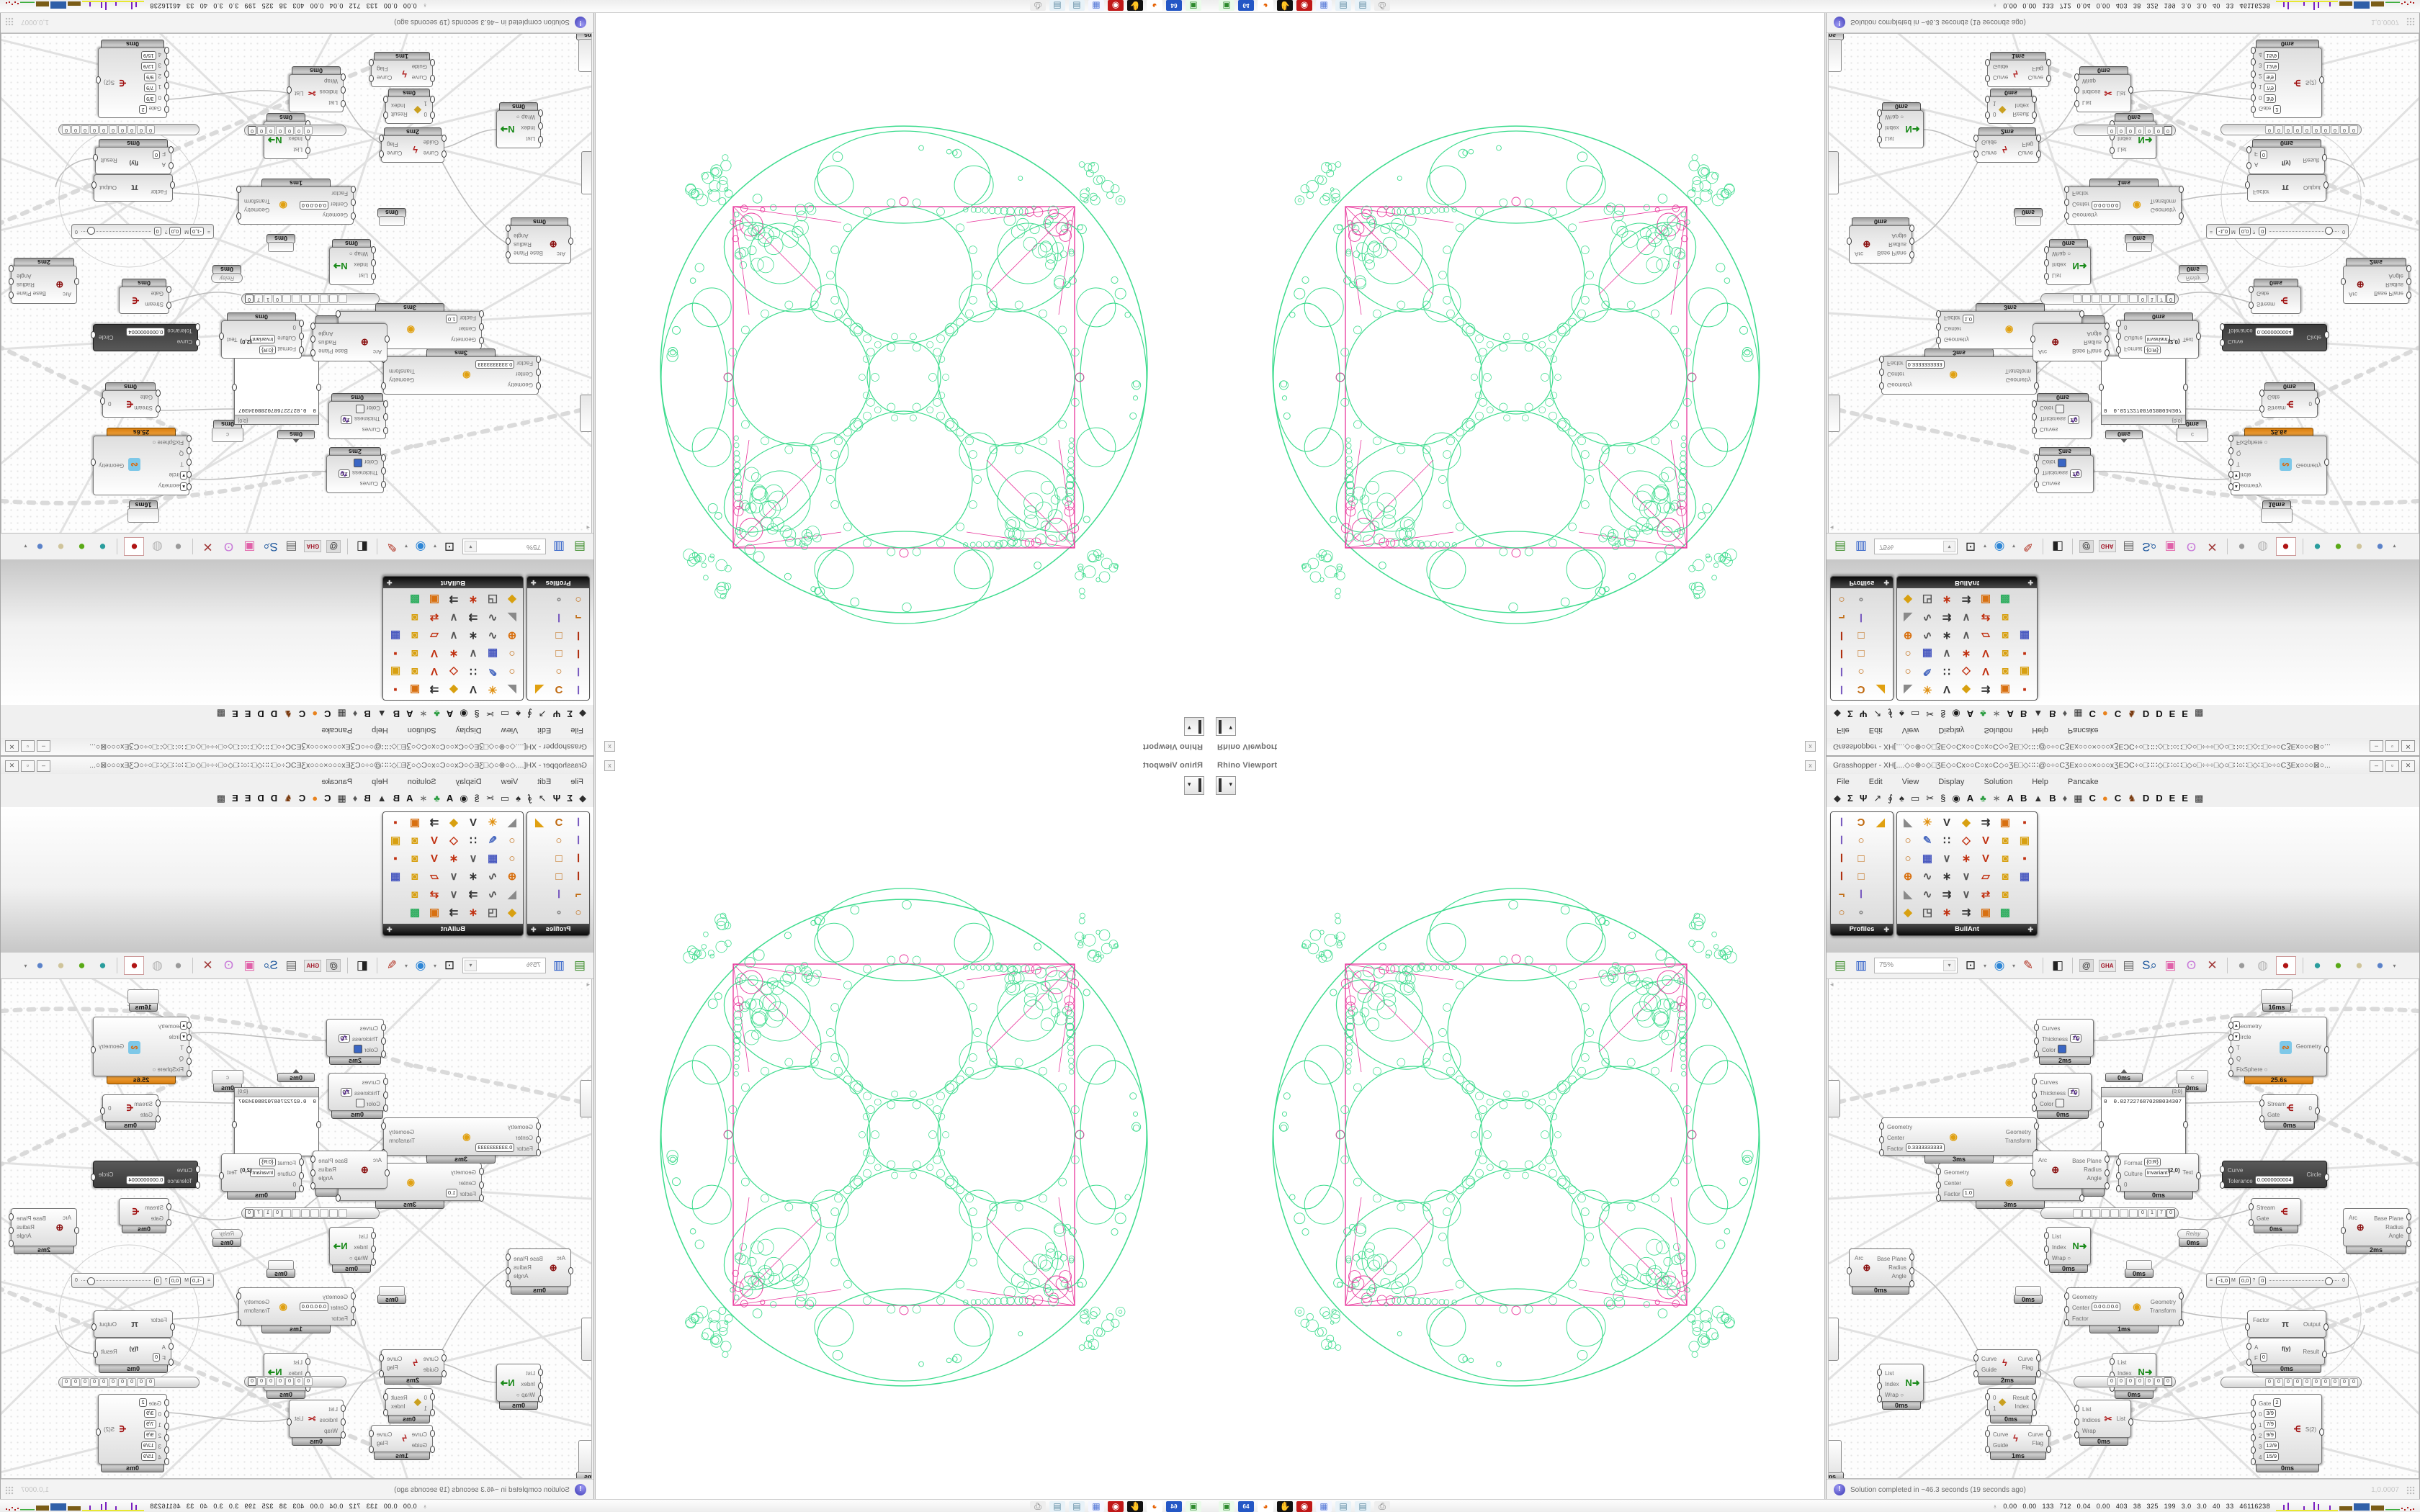 This screenshot has width=2420, height=1512. I want to click on palette-icon: V, so click(435, 653).